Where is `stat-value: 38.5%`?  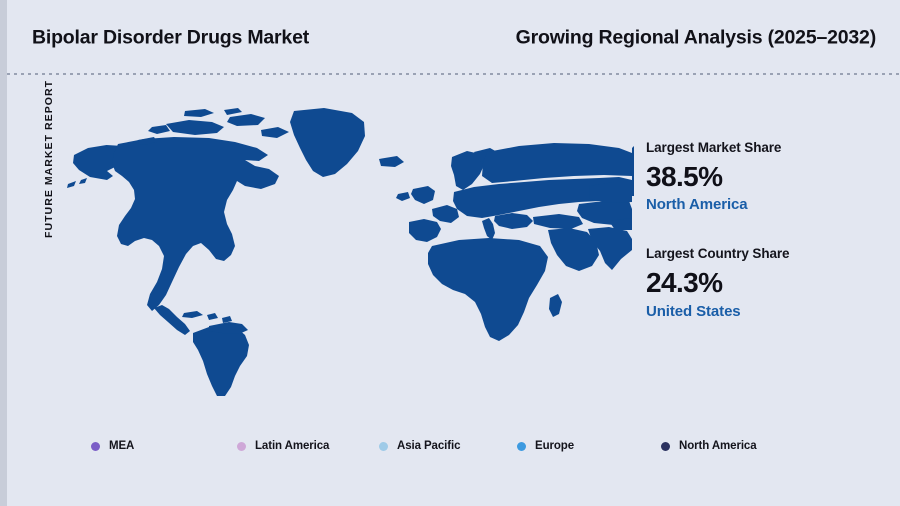 stat-value: 38.5% is located at coordinates (684, 176).